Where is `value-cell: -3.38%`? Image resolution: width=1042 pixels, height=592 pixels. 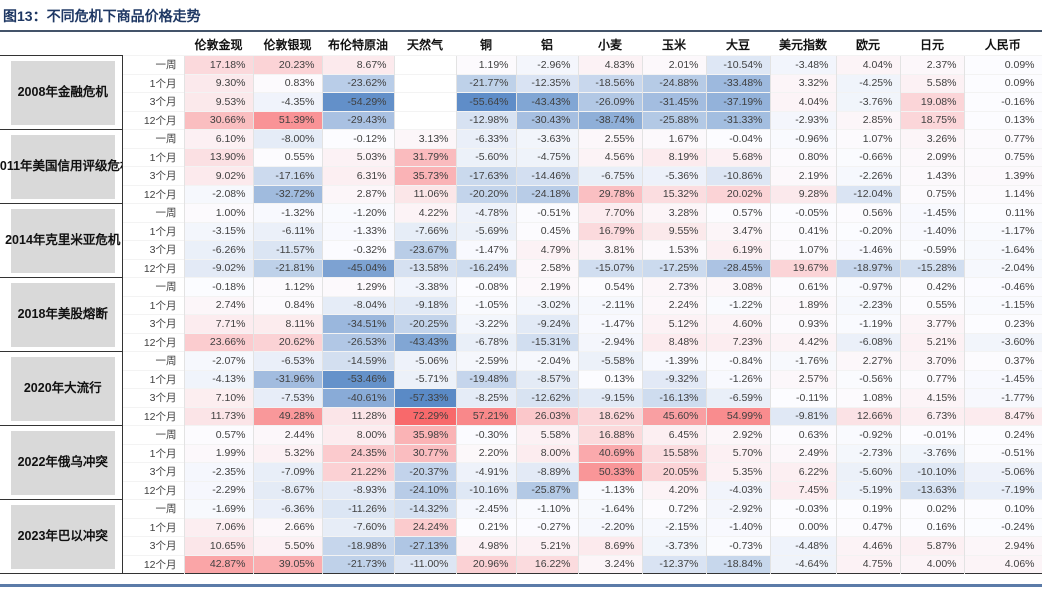 value-cell: -3.38% is located at coordinates (424, 286).